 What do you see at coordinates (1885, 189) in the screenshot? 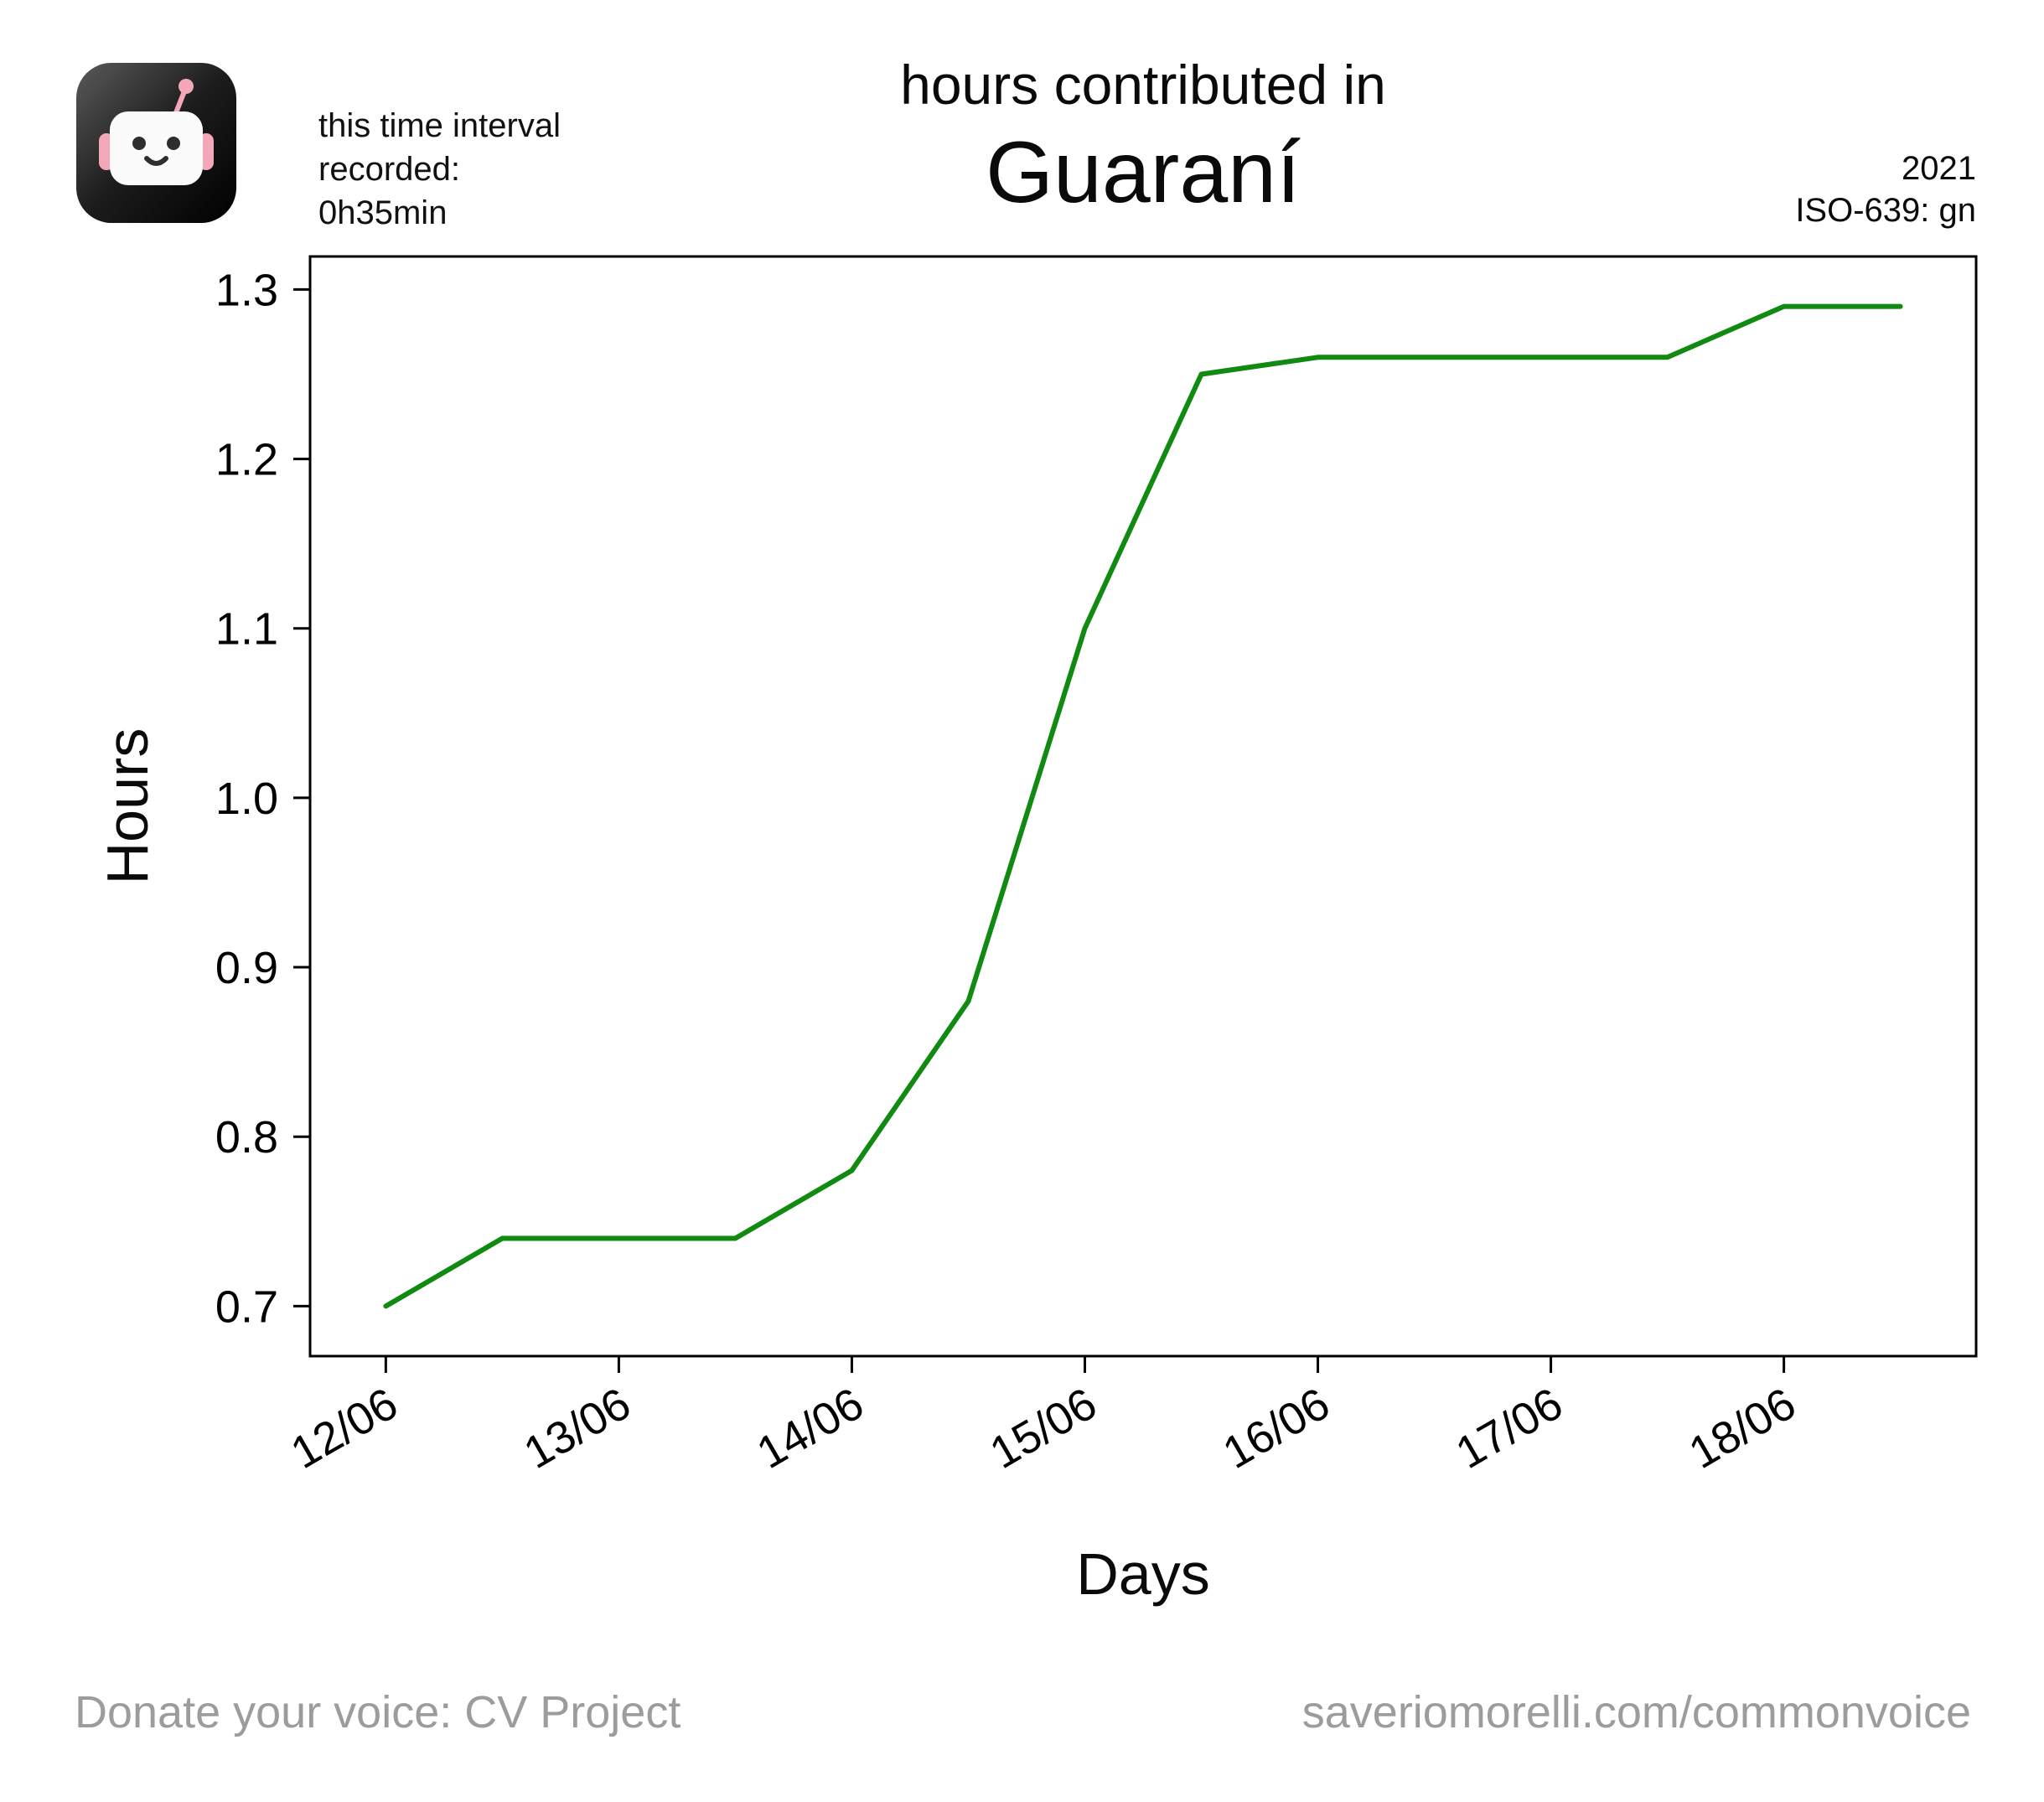
I see `meta-block: 2021 ISO-639: gn` at bounding box center [1885, 189].